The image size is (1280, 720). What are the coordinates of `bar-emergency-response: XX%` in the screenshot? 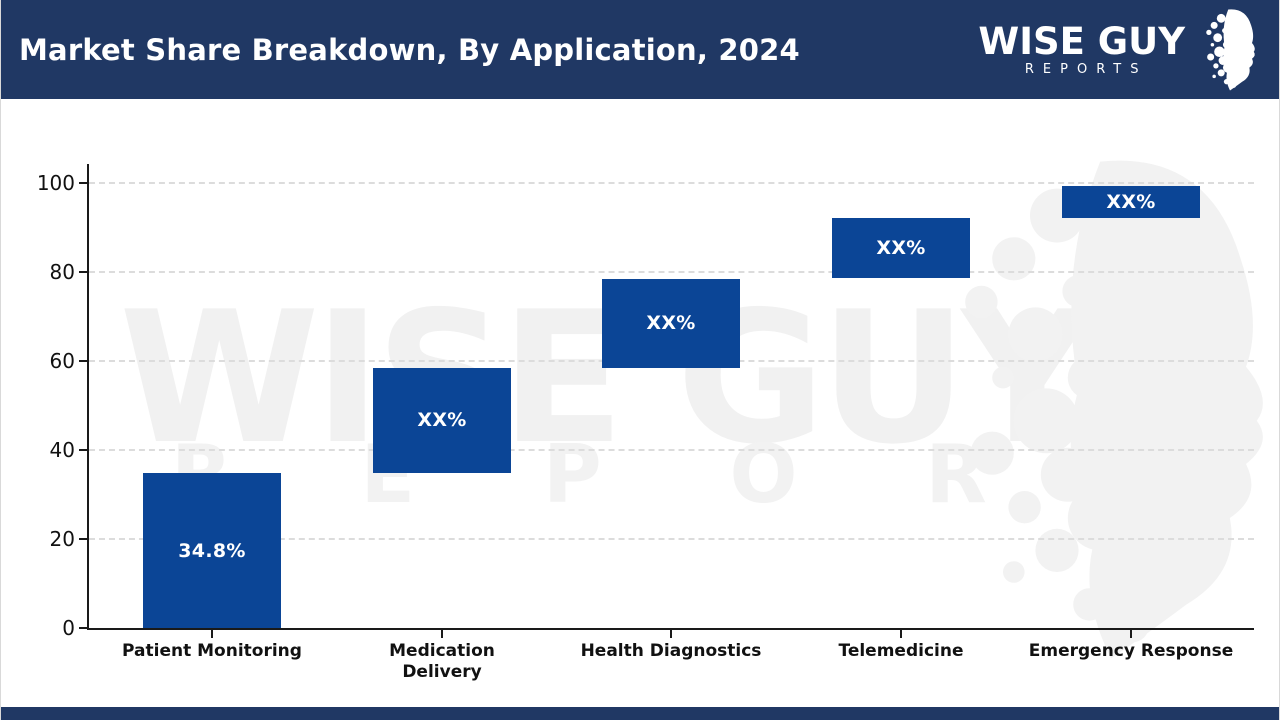 It's located at (1131, 202).